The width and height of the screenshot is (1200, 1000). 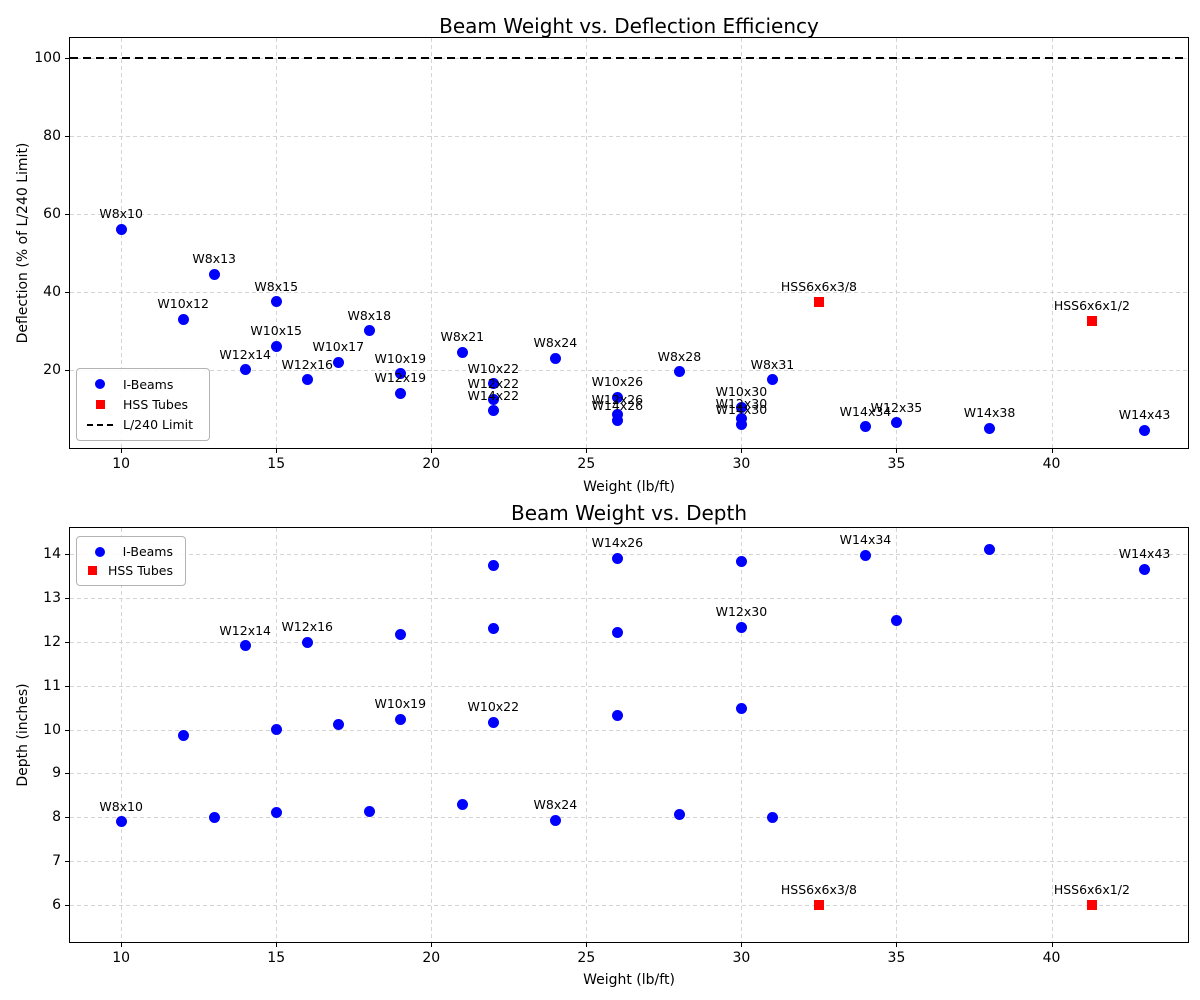 I want to click on point-label-W8x13: W8x13, so click(x=214, y=259).